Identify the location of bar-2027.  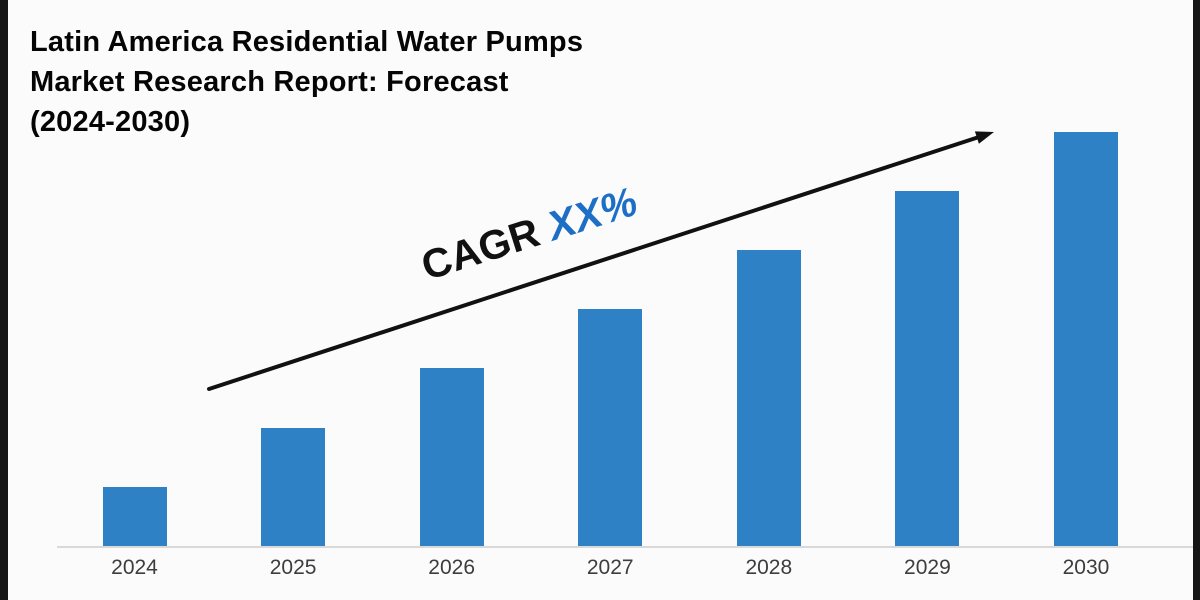
(610, 427).